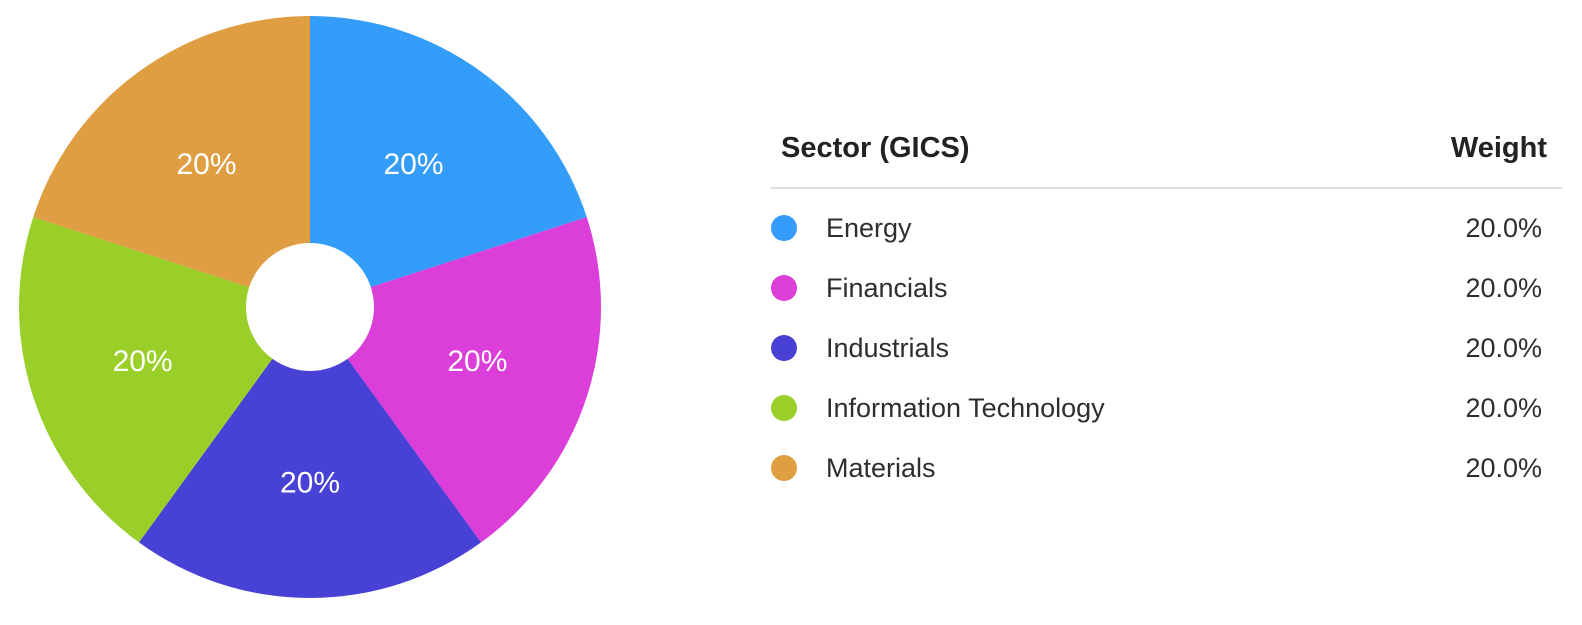 This screenshot has height=625, width=1582. What do you see at coordinates (448, 152) in the screenshot?
I see `pie-slice-energy` at bounding box center [448, 152].